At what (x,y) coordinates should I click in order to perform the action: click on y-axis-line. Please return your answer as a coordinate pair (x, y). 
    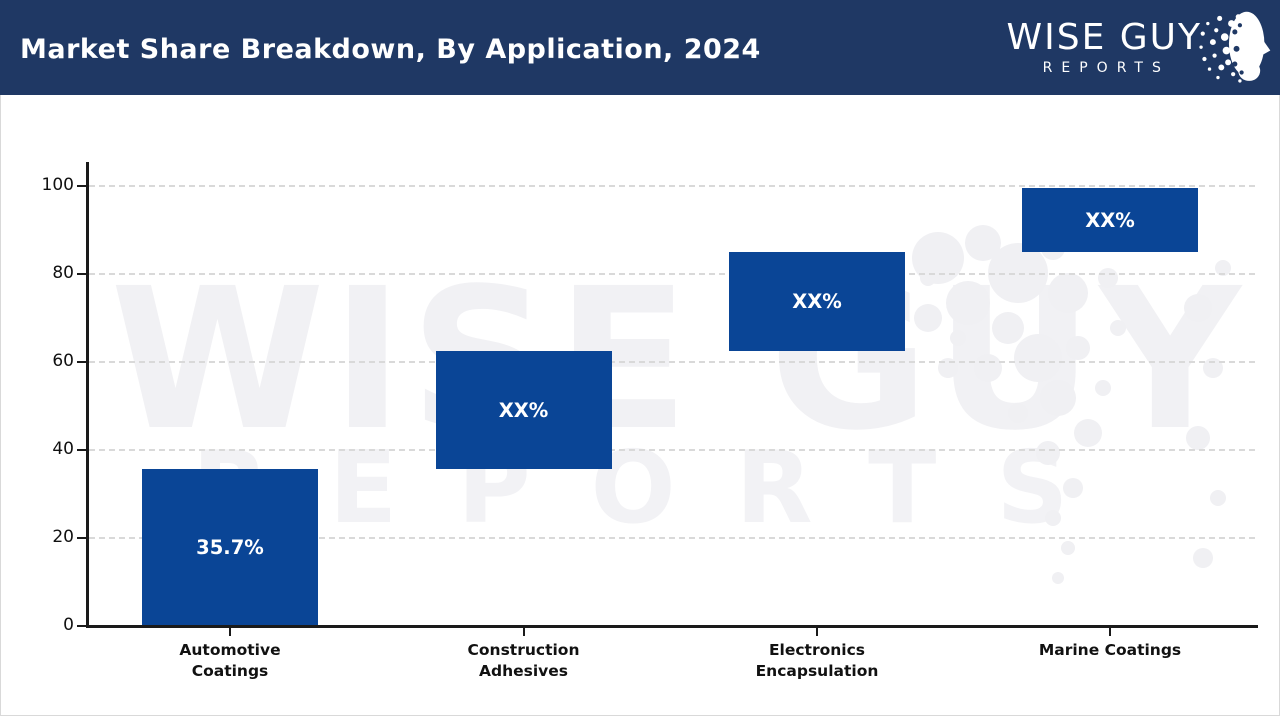
    Looking at the image, I should click on (87, 395).